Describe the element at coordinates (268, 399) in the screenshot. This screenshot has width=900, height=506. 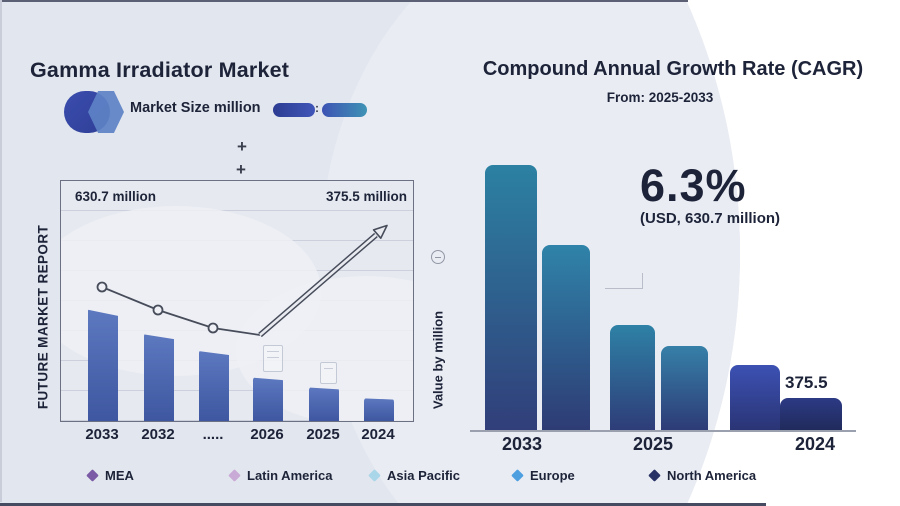
I see `market-size-bar-2026` at that location.